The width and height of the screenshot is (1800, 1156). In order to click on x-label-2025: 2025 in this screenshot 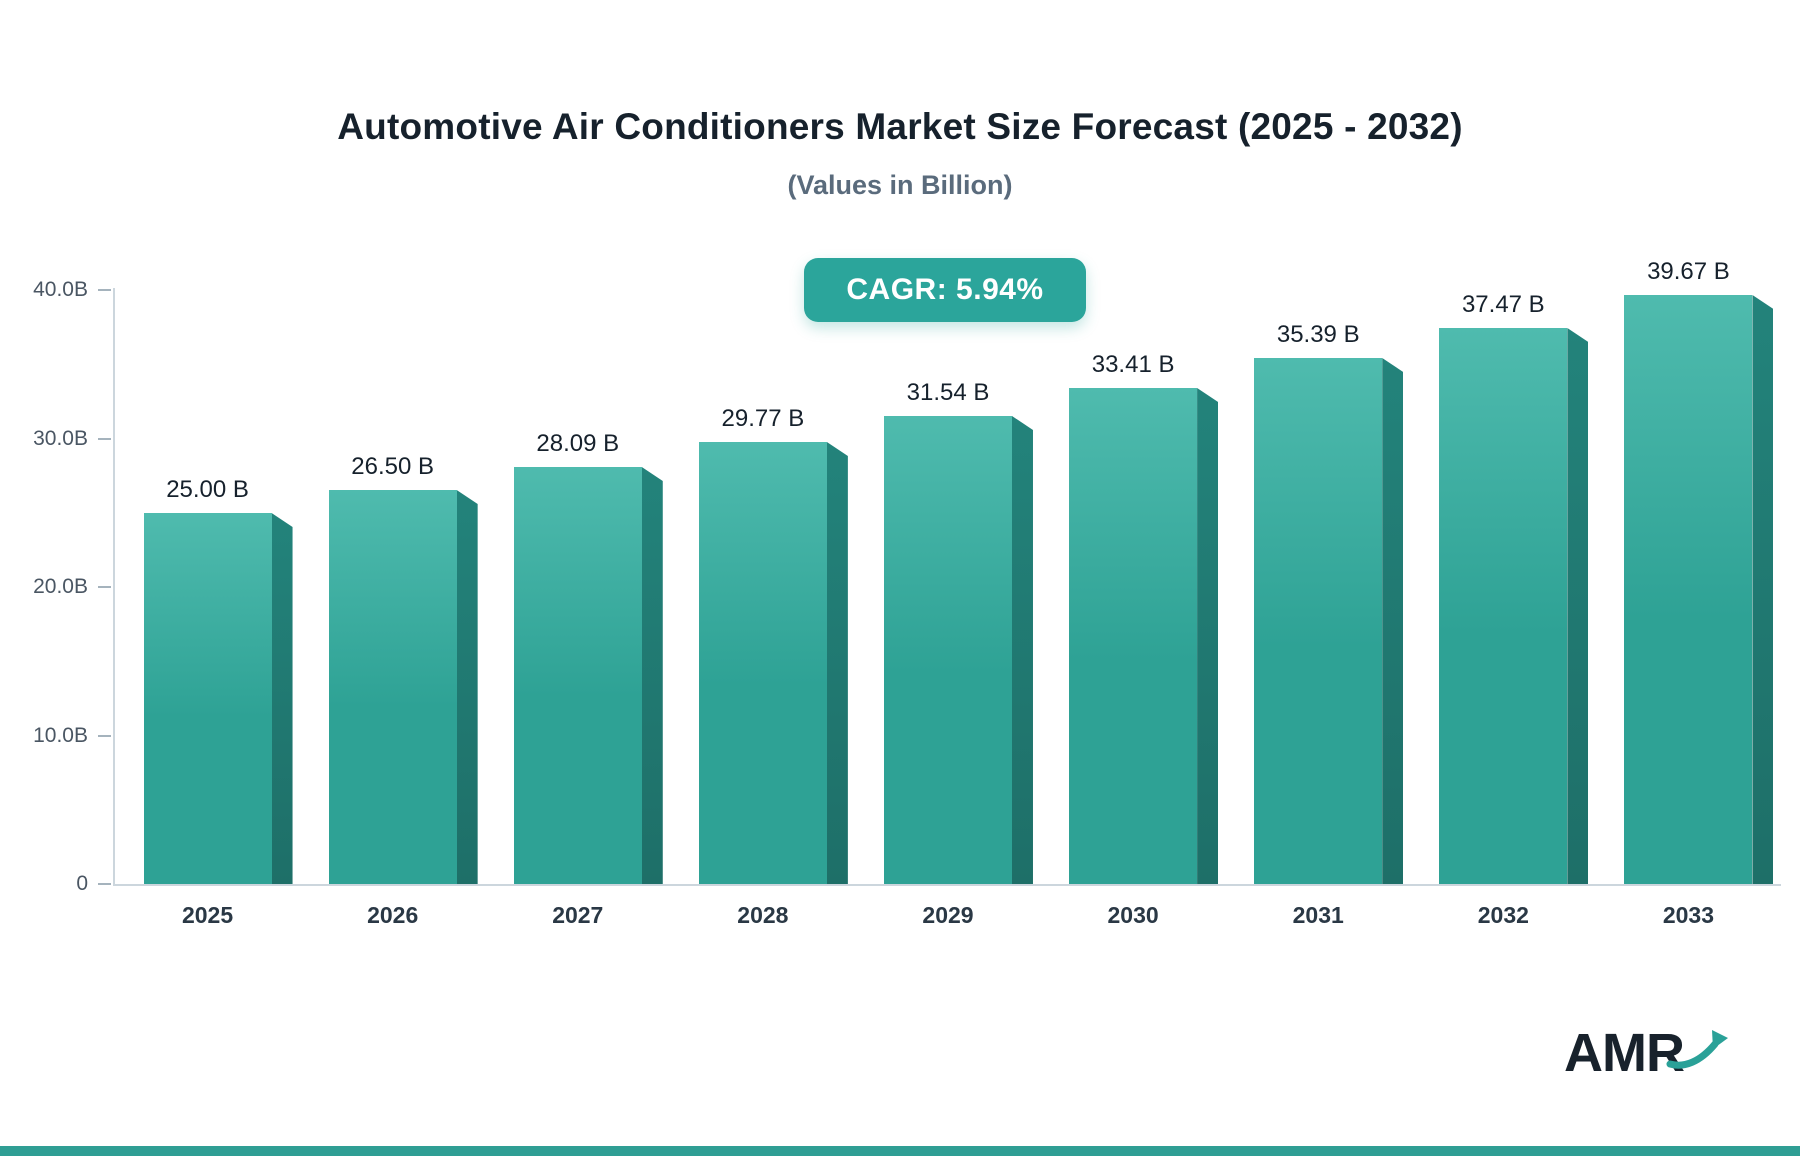, I will do `click(207, 915)`.